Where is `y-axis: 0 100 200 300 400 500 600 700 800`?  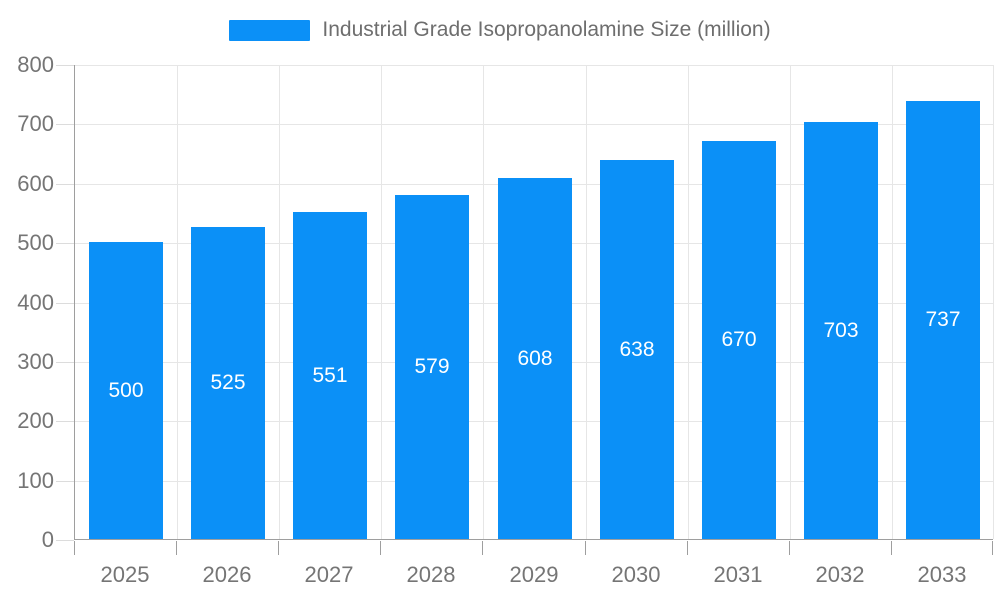 y-axis: 0 100 200 300 400 500 600 700 800 is located at coordinates (27, 302).